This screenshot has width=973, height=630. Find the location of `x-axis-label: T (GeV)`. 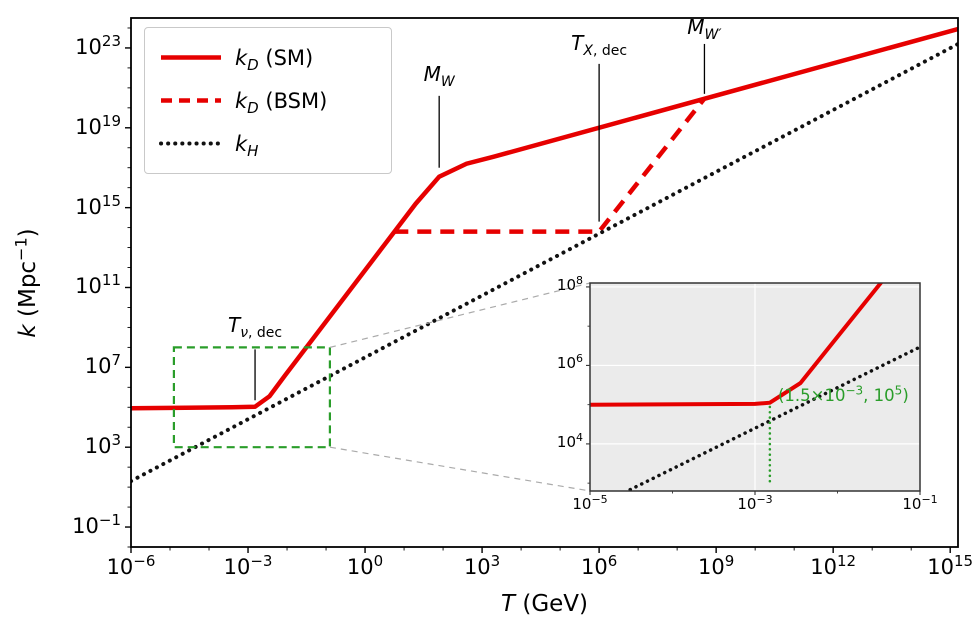

x-axis-label: T (GeV) is located at coordinates (544, 604).